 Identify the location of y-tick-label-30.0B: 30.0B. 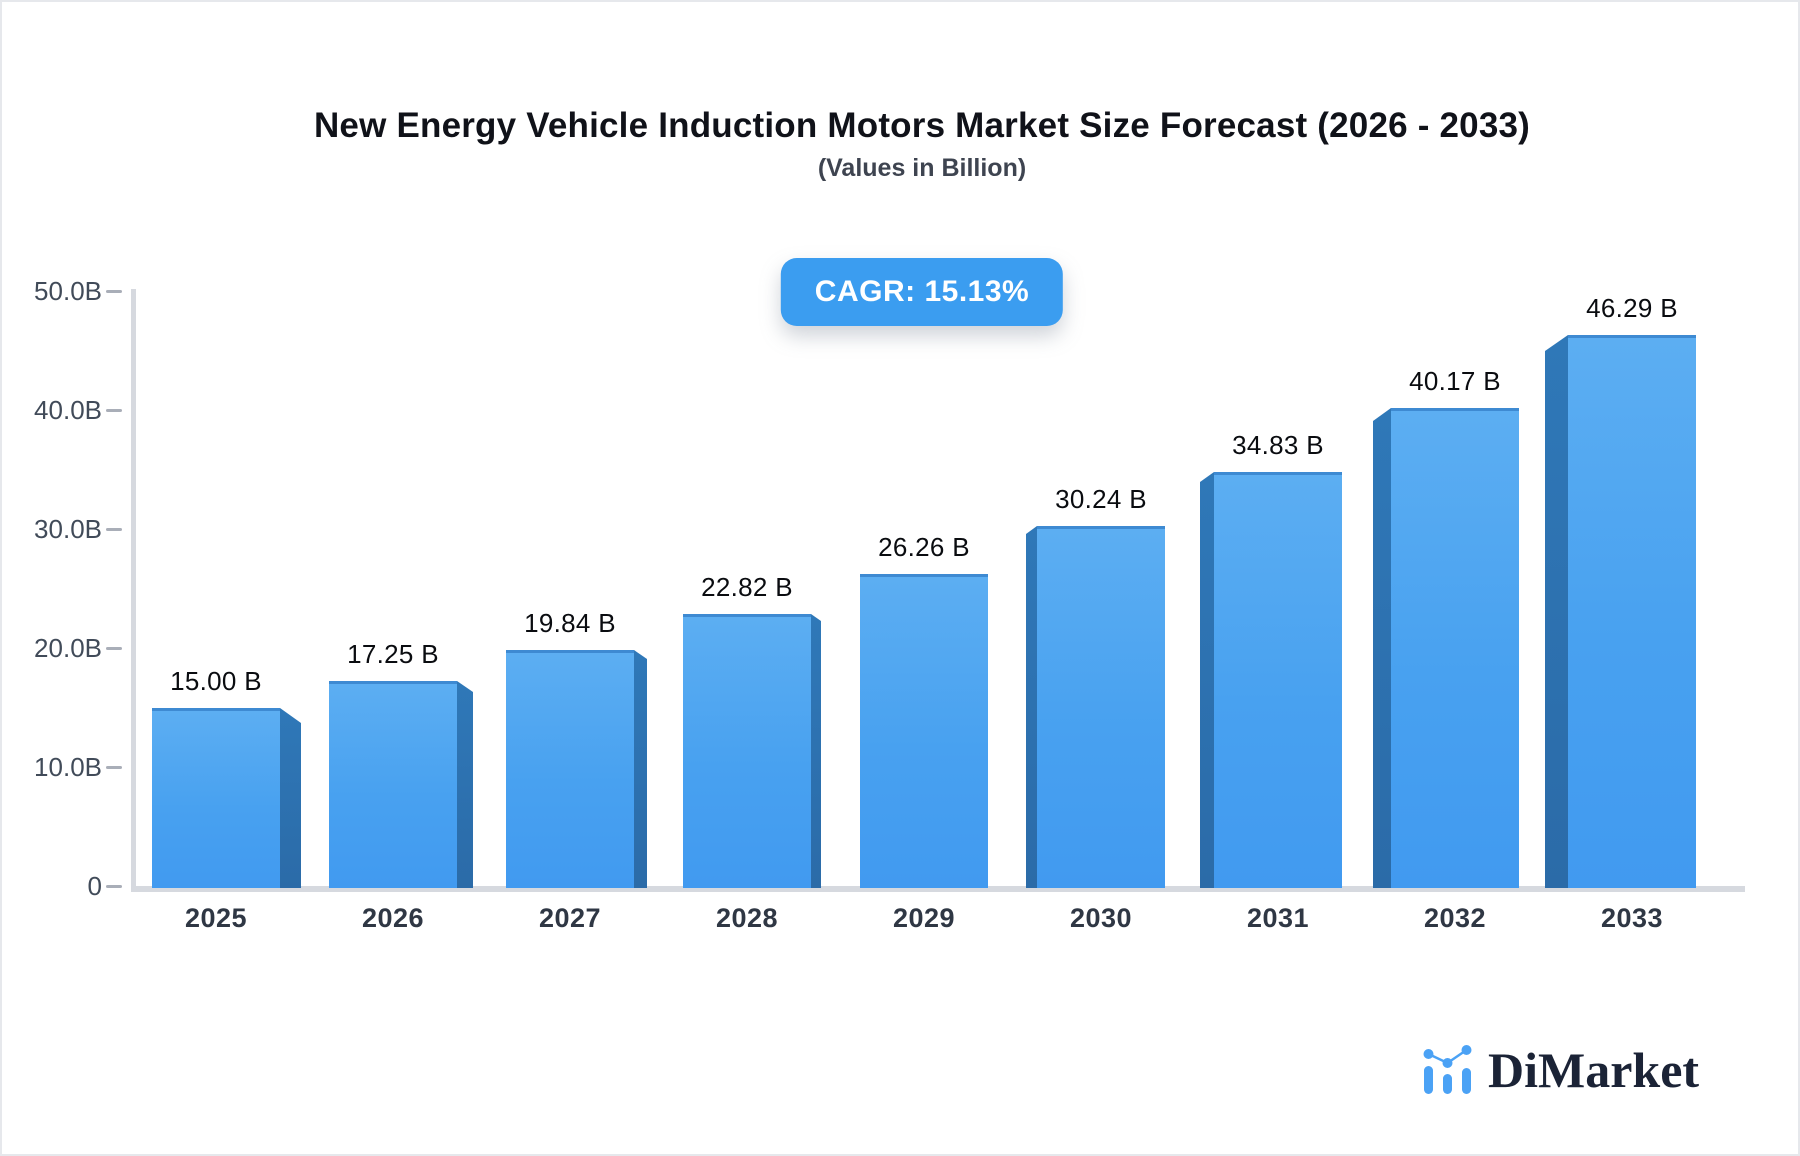
(68, 529).